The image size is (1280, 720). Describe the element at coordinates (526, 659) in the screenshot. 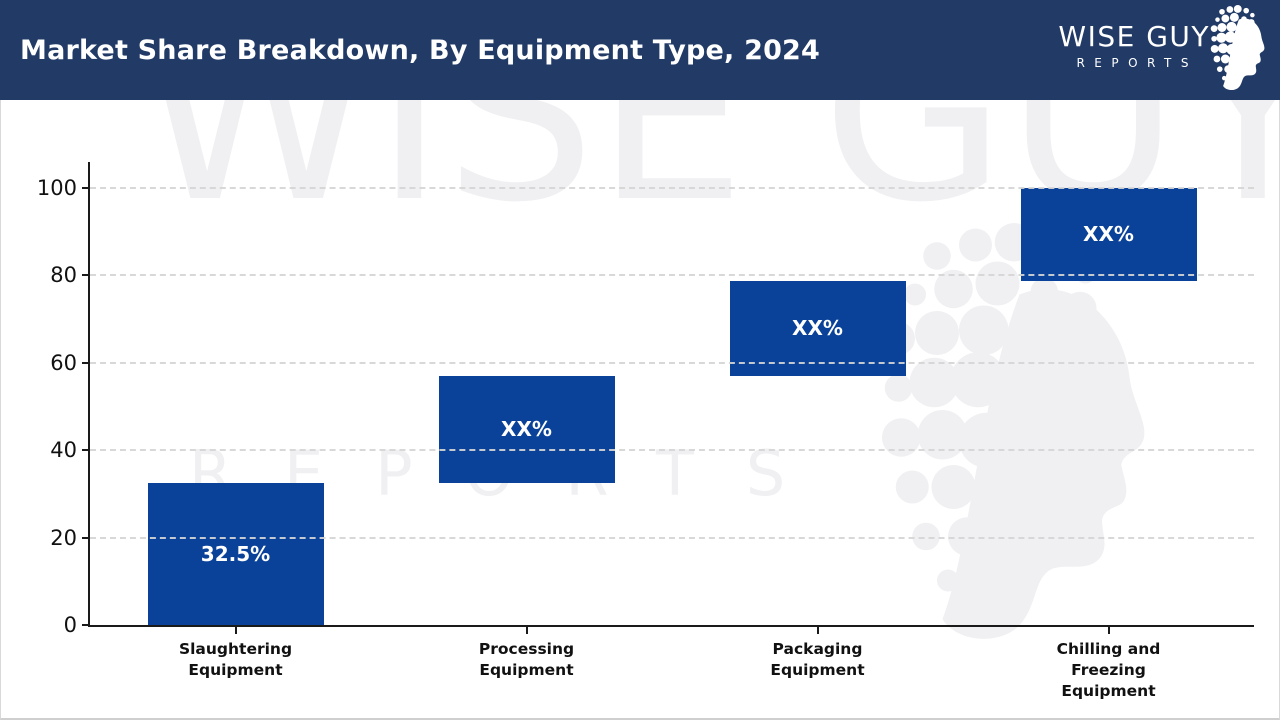

I see `x-category-label: Processing Equipment` at that location.